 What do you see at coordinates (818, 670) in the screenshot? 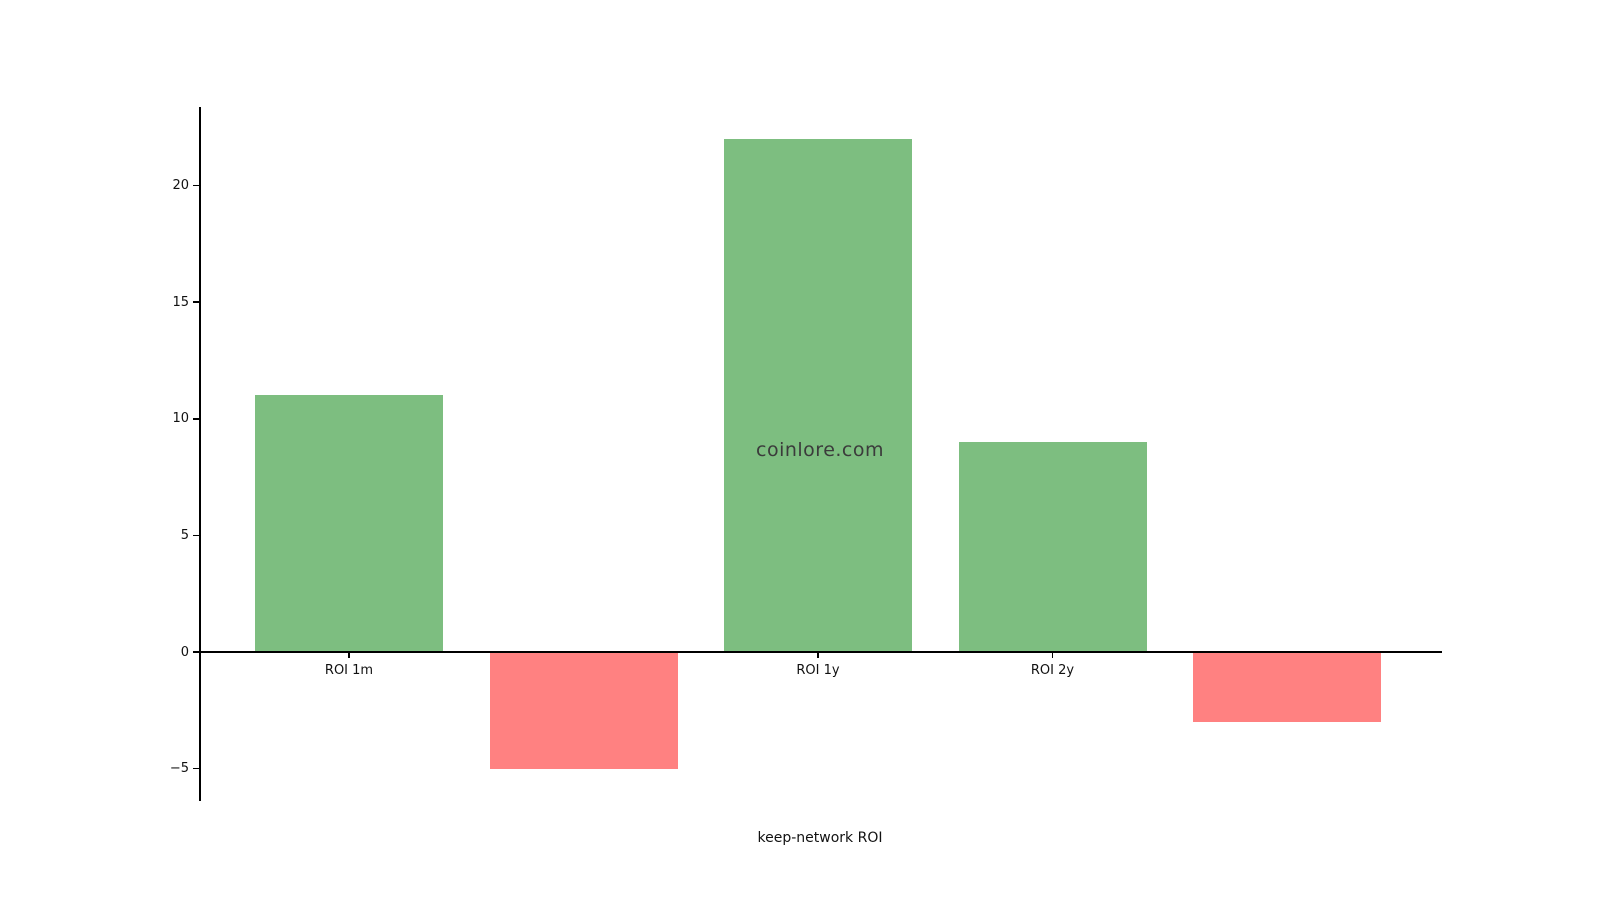
I see `x-tick-label-roi-1y: ROI 1y` at bounding box center [818, 670].